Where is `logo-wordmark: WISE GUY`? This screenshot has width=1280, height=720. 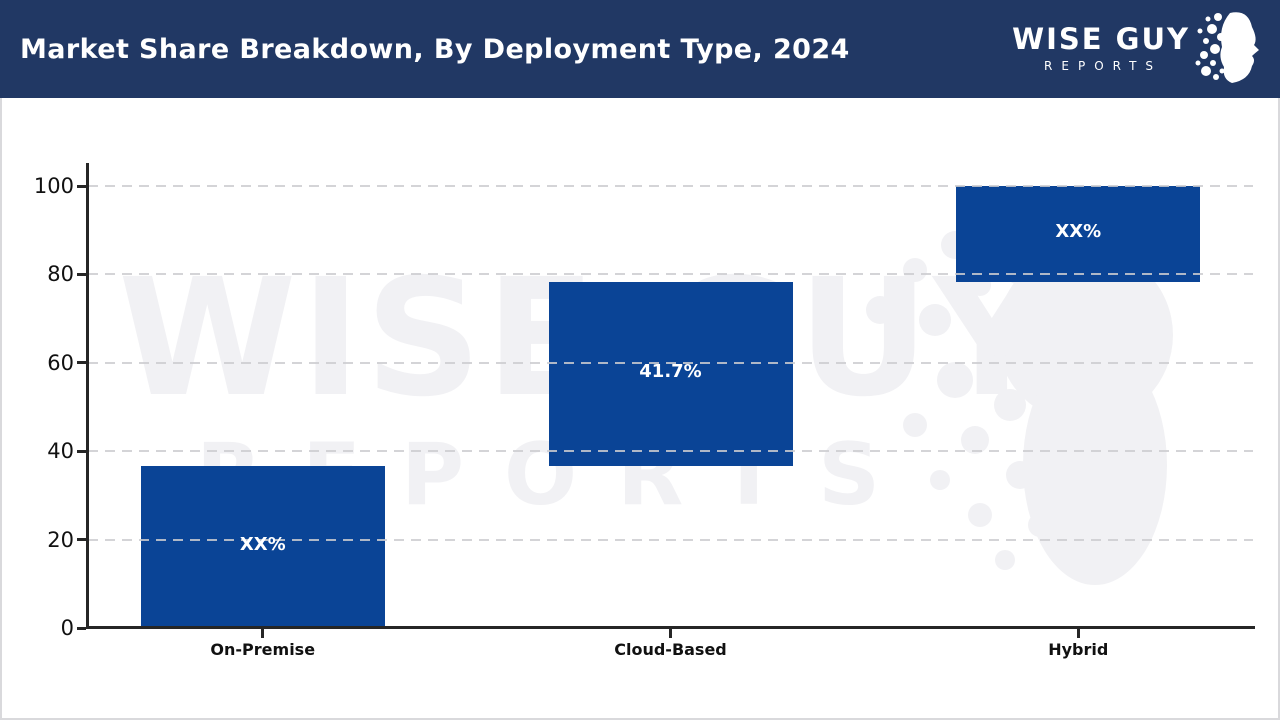
logo-wordmark: WISE GUY is located at coordinates (1101, 39).